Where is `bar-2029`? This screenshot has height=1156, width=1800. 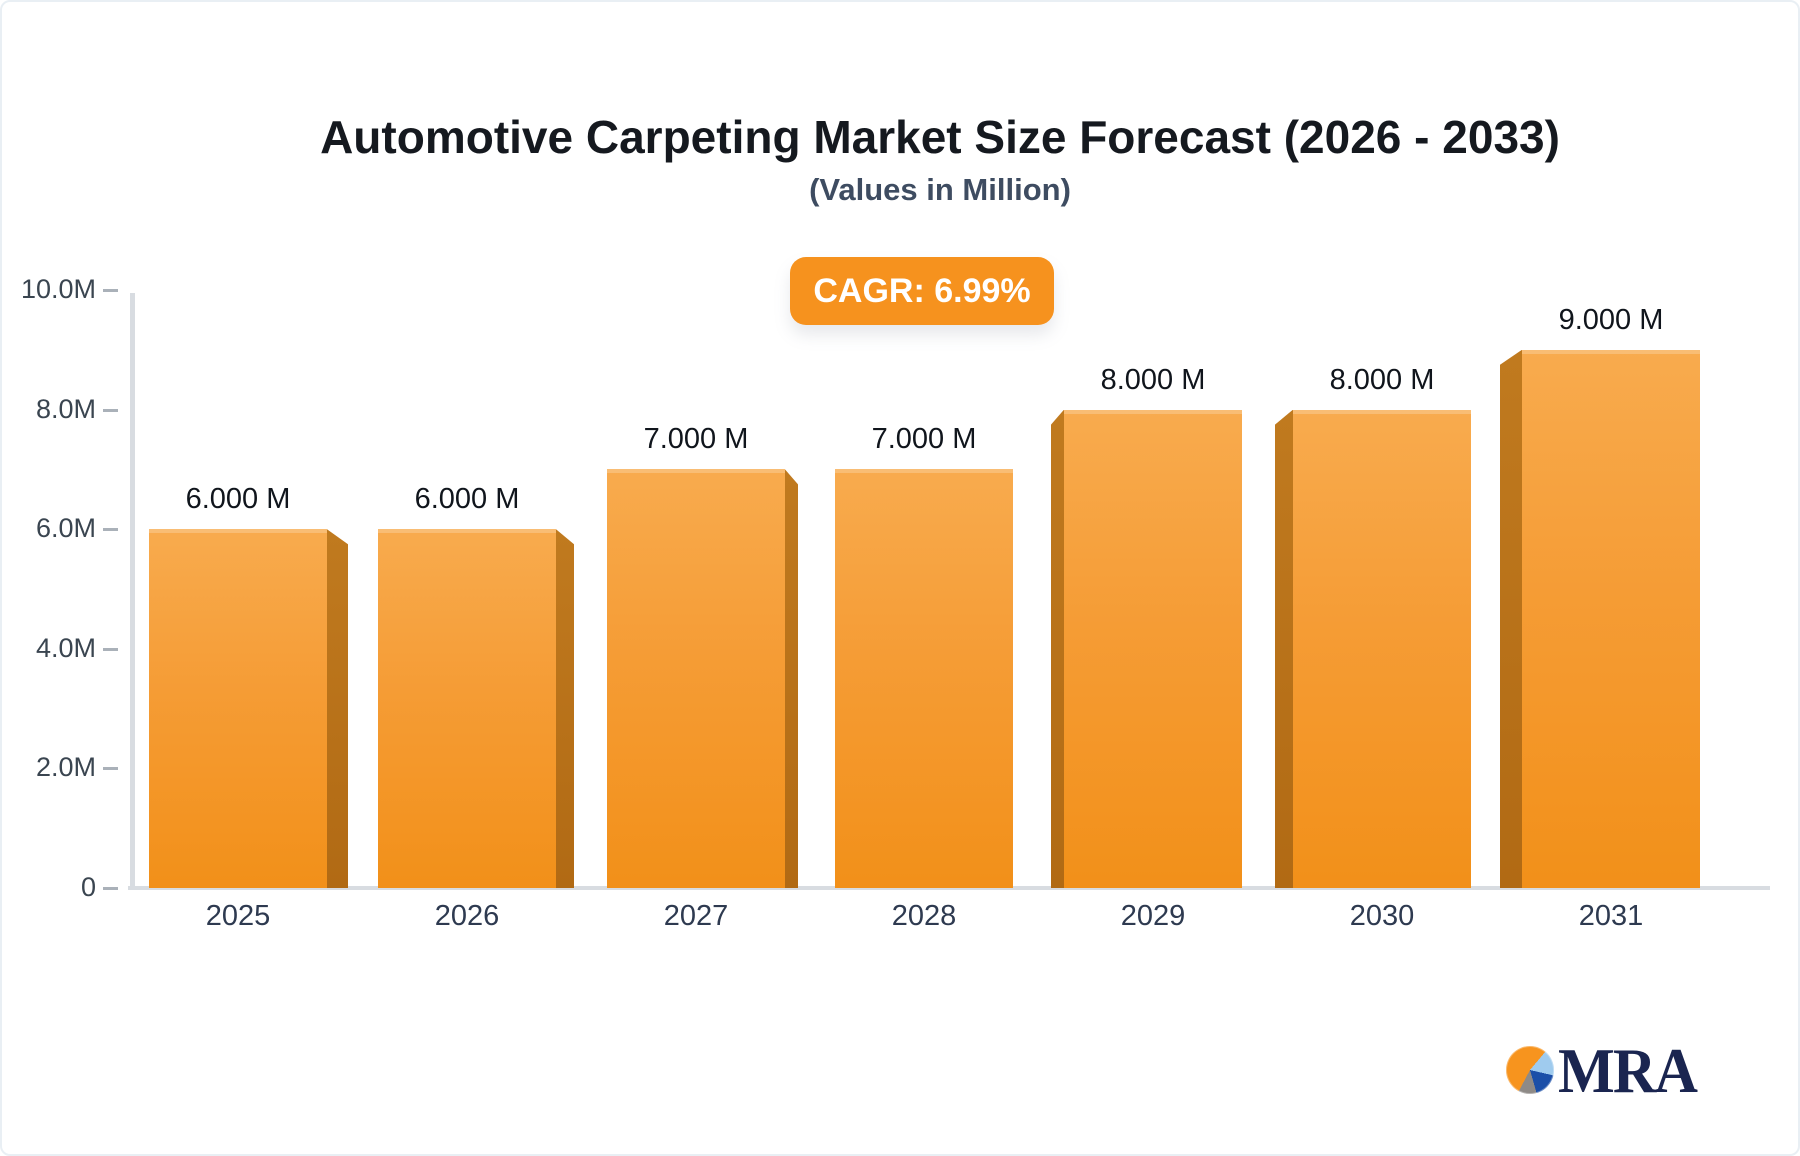
bar-2029 is located at coordinates (1153, 648).